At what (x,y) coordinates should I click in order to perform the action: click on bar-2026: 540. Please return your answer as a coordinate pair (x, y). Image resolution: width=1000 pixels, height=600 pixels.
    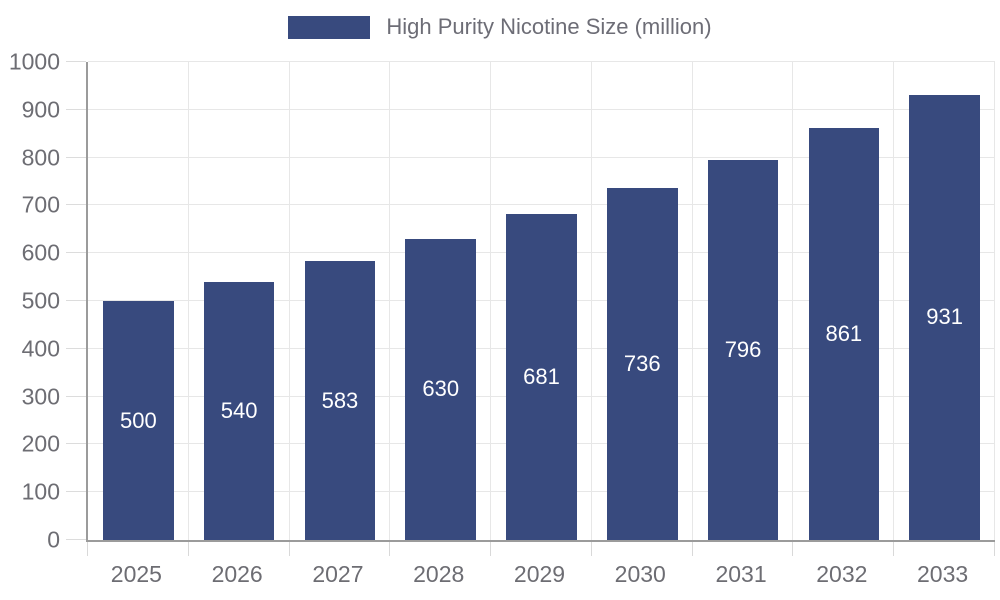
    Looking at the image, I should click on (239, 410).